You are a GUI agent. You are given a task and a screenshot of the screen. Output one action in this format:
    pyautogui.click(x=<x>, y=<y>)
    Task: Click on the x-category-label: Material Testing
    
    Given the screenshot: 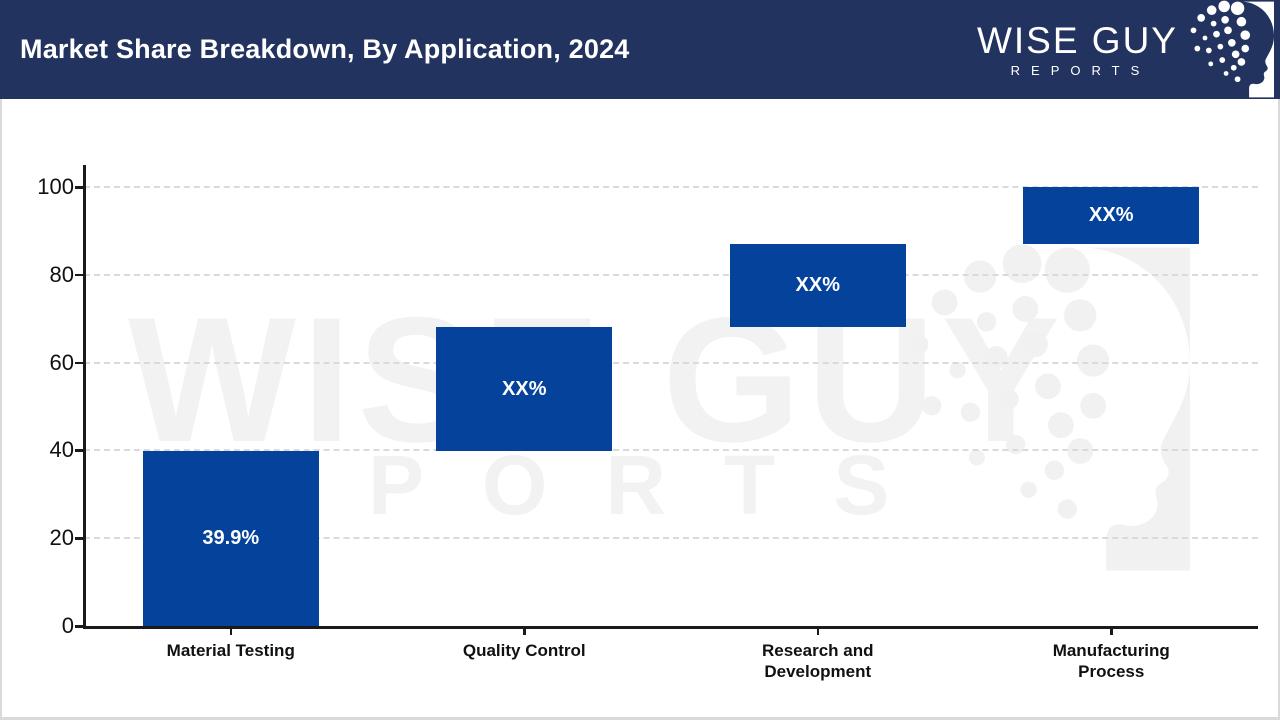 What is the action you would take?
    pyautogui.click(x=230, y=650)
    